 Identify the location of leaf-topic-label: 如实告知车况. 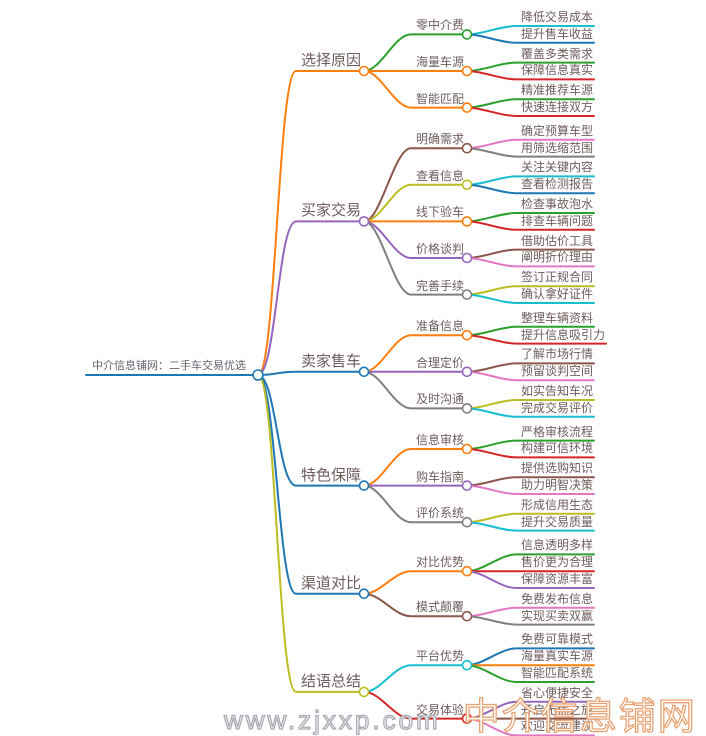
(557, 391).